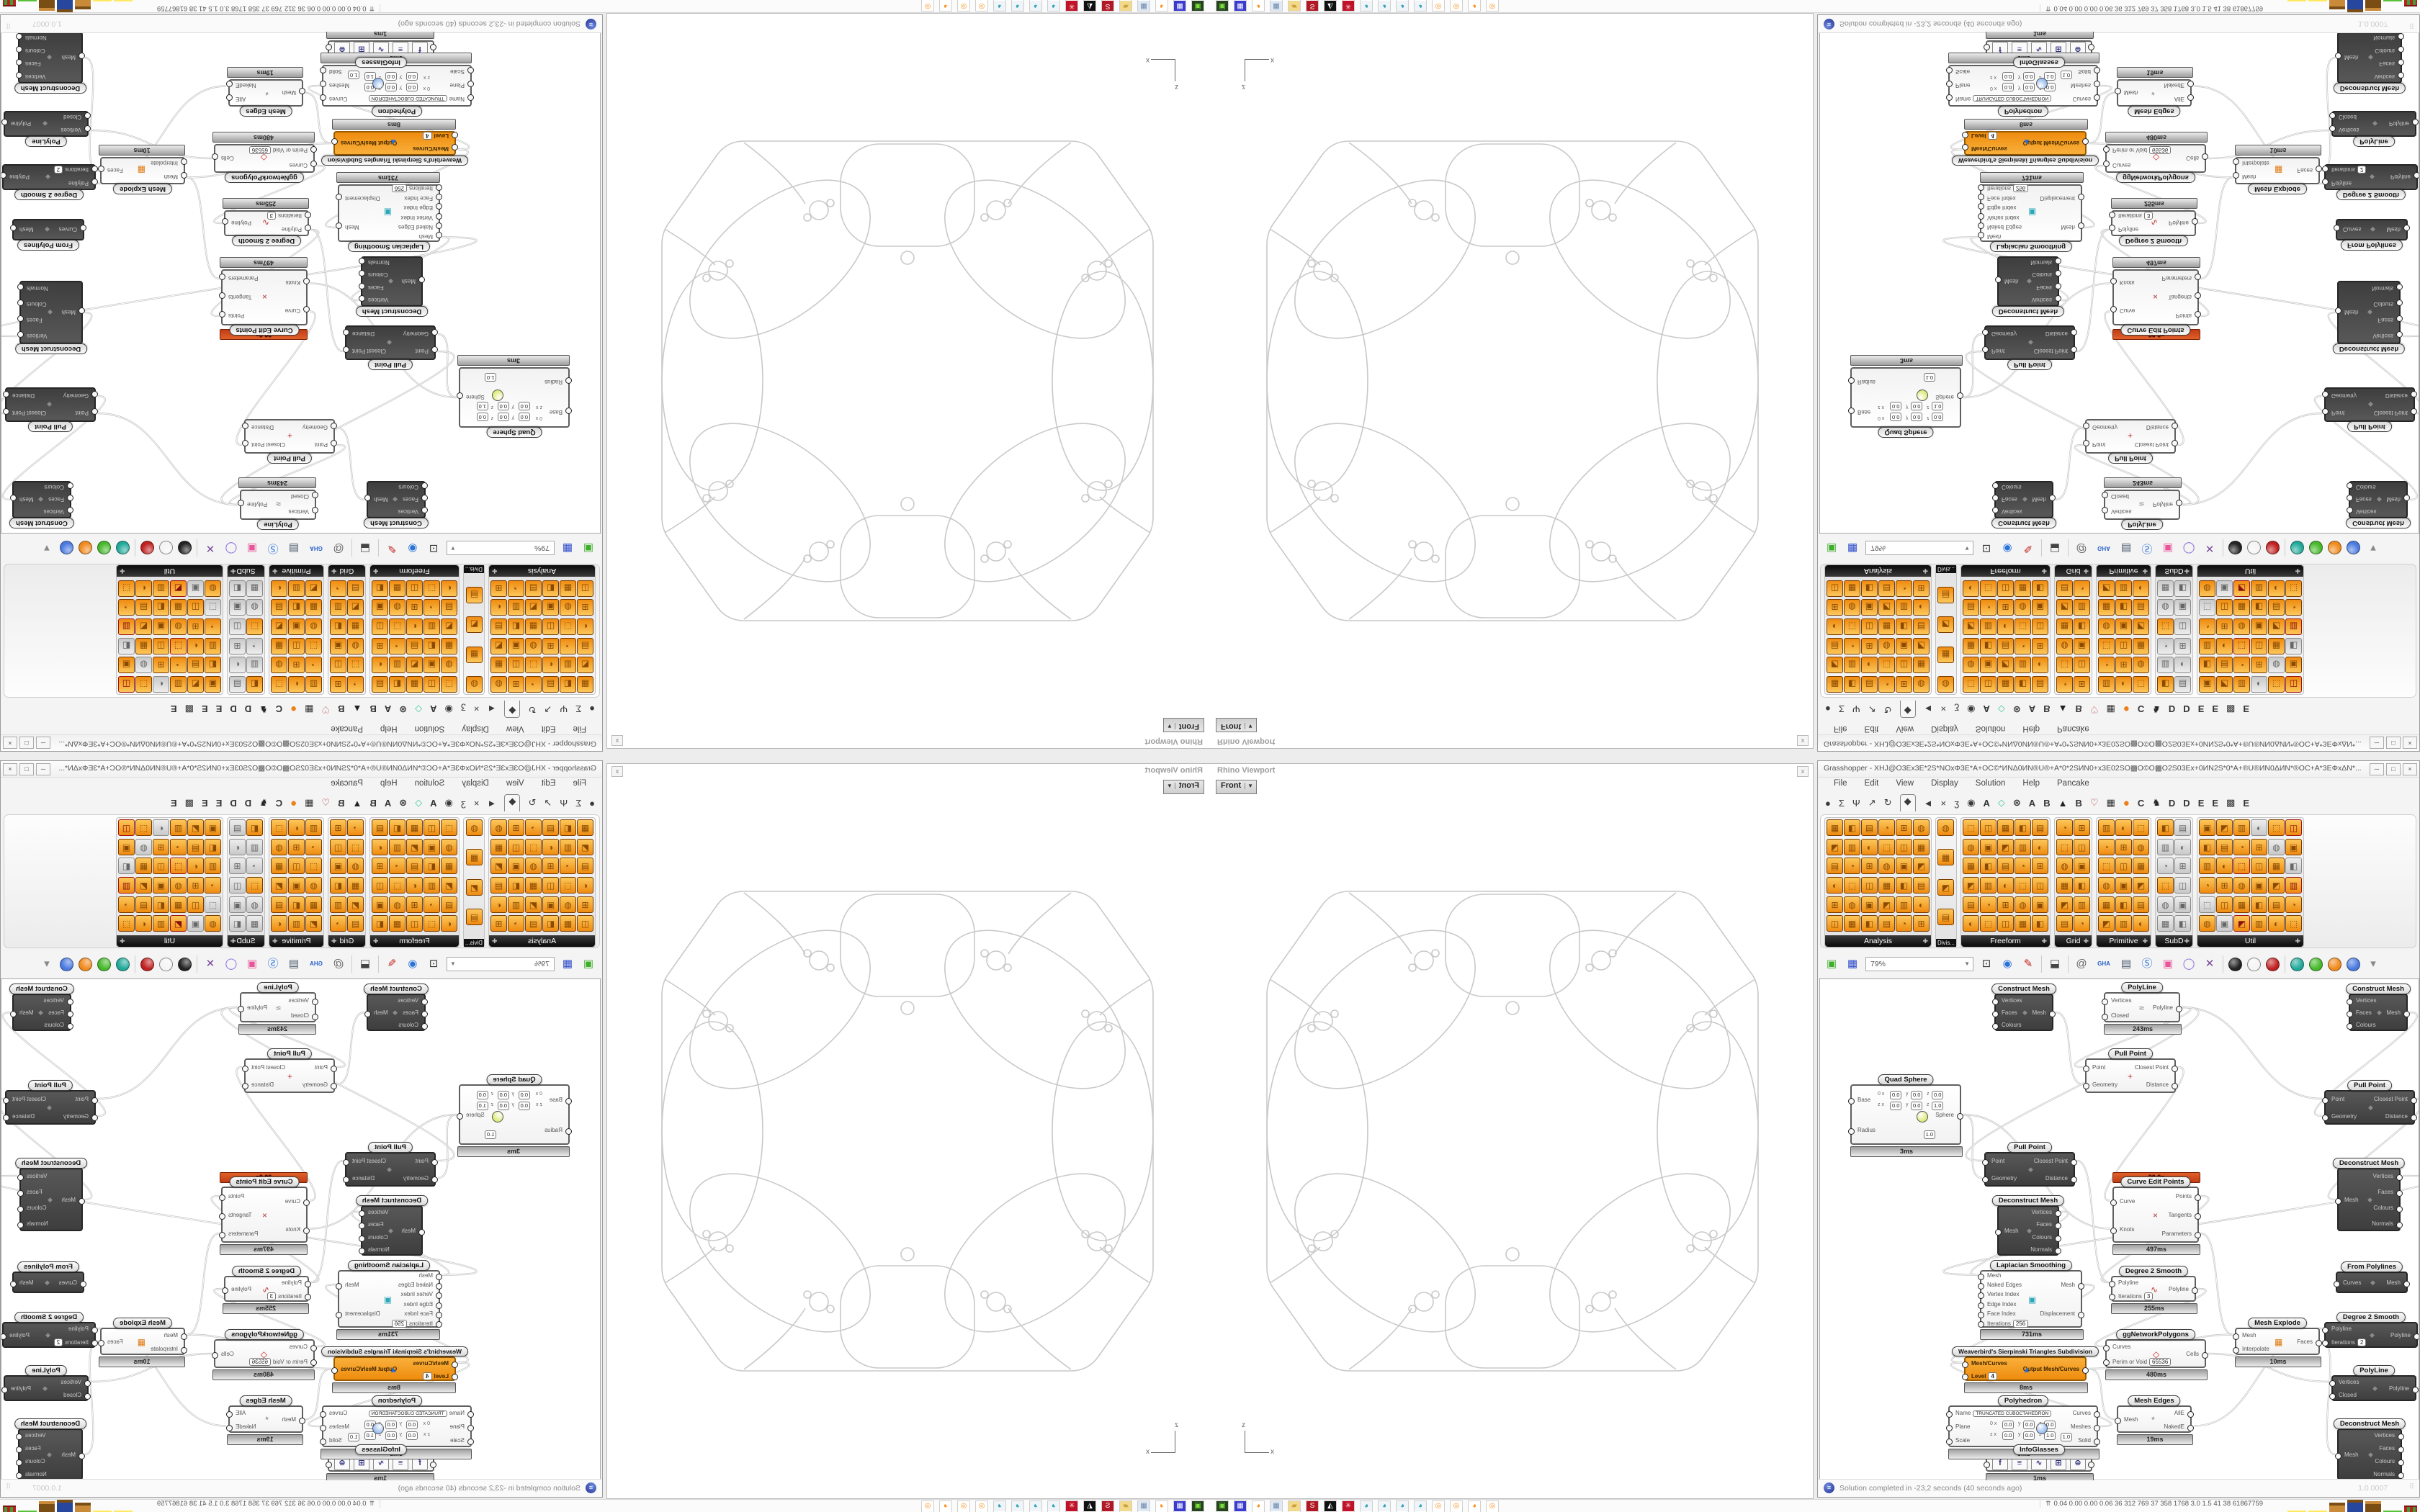 Image resolution: width=2420 pixels, height=1512 pixels. Describe the element at coordinates (46, 1370) in the screenshot. I see `node-label-plB: PolyLine` at that location.